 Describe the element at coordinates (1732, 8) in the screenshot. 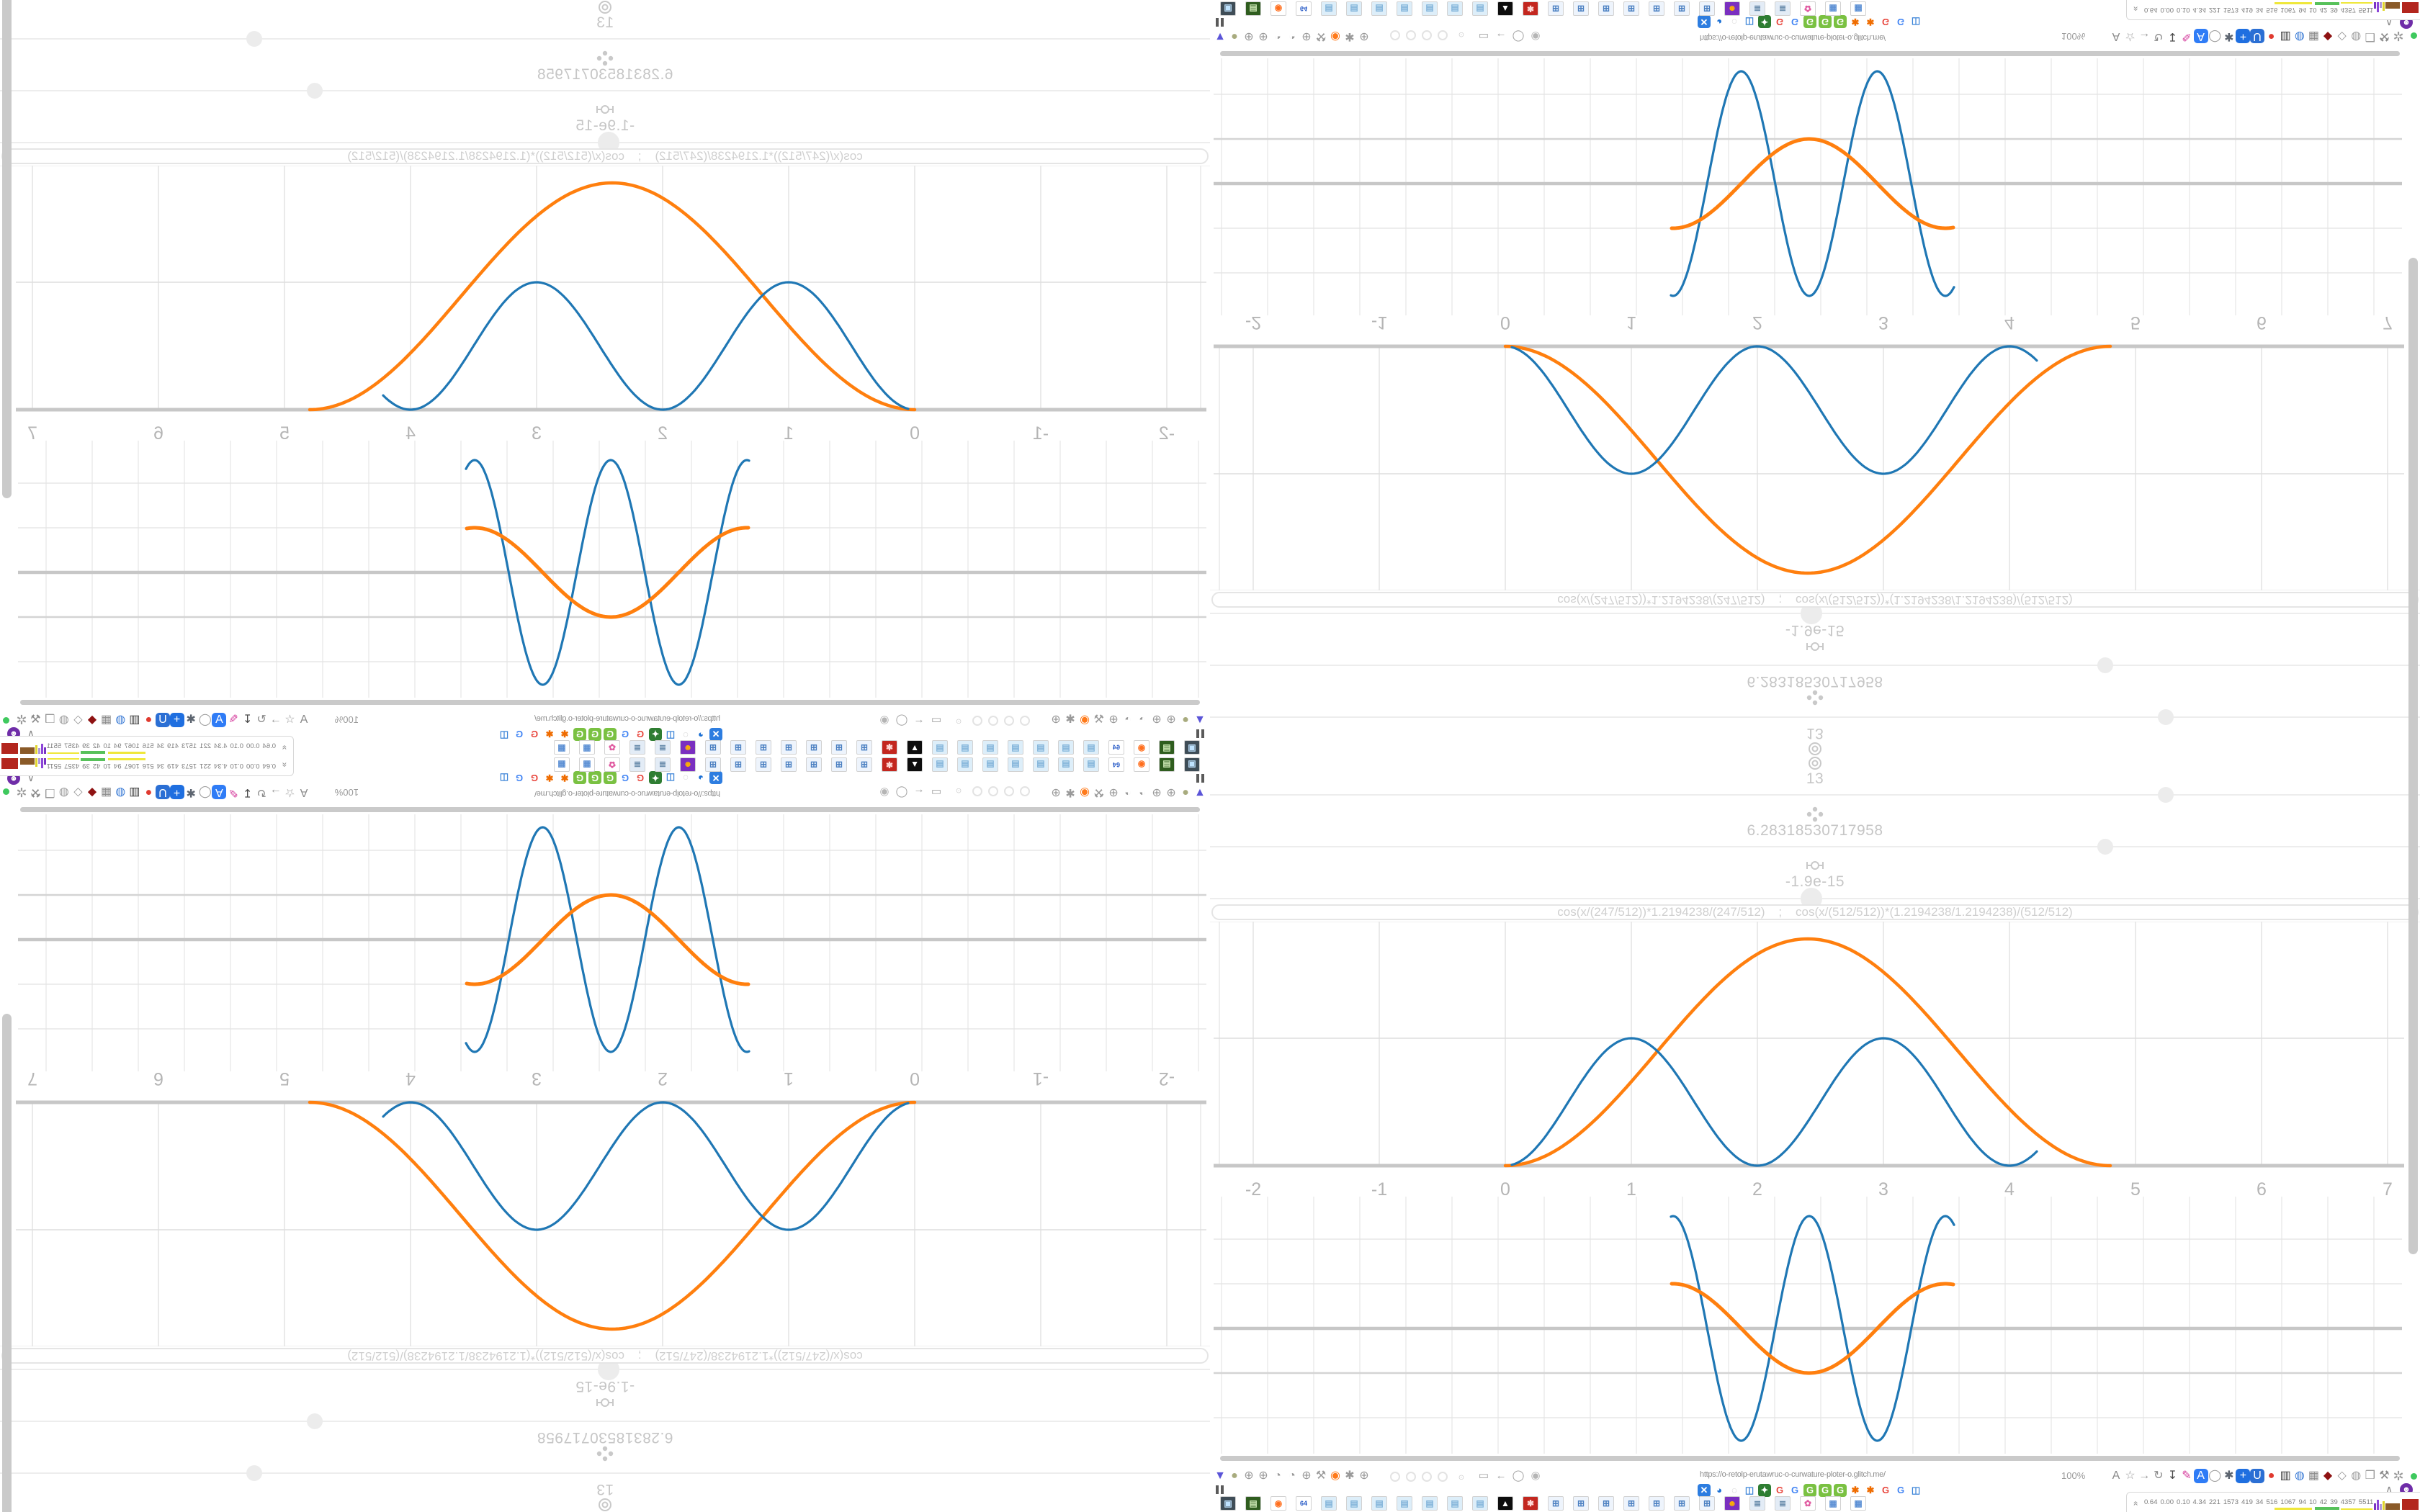

I see `ghostery-taskbar-icon: ☻` at that location.